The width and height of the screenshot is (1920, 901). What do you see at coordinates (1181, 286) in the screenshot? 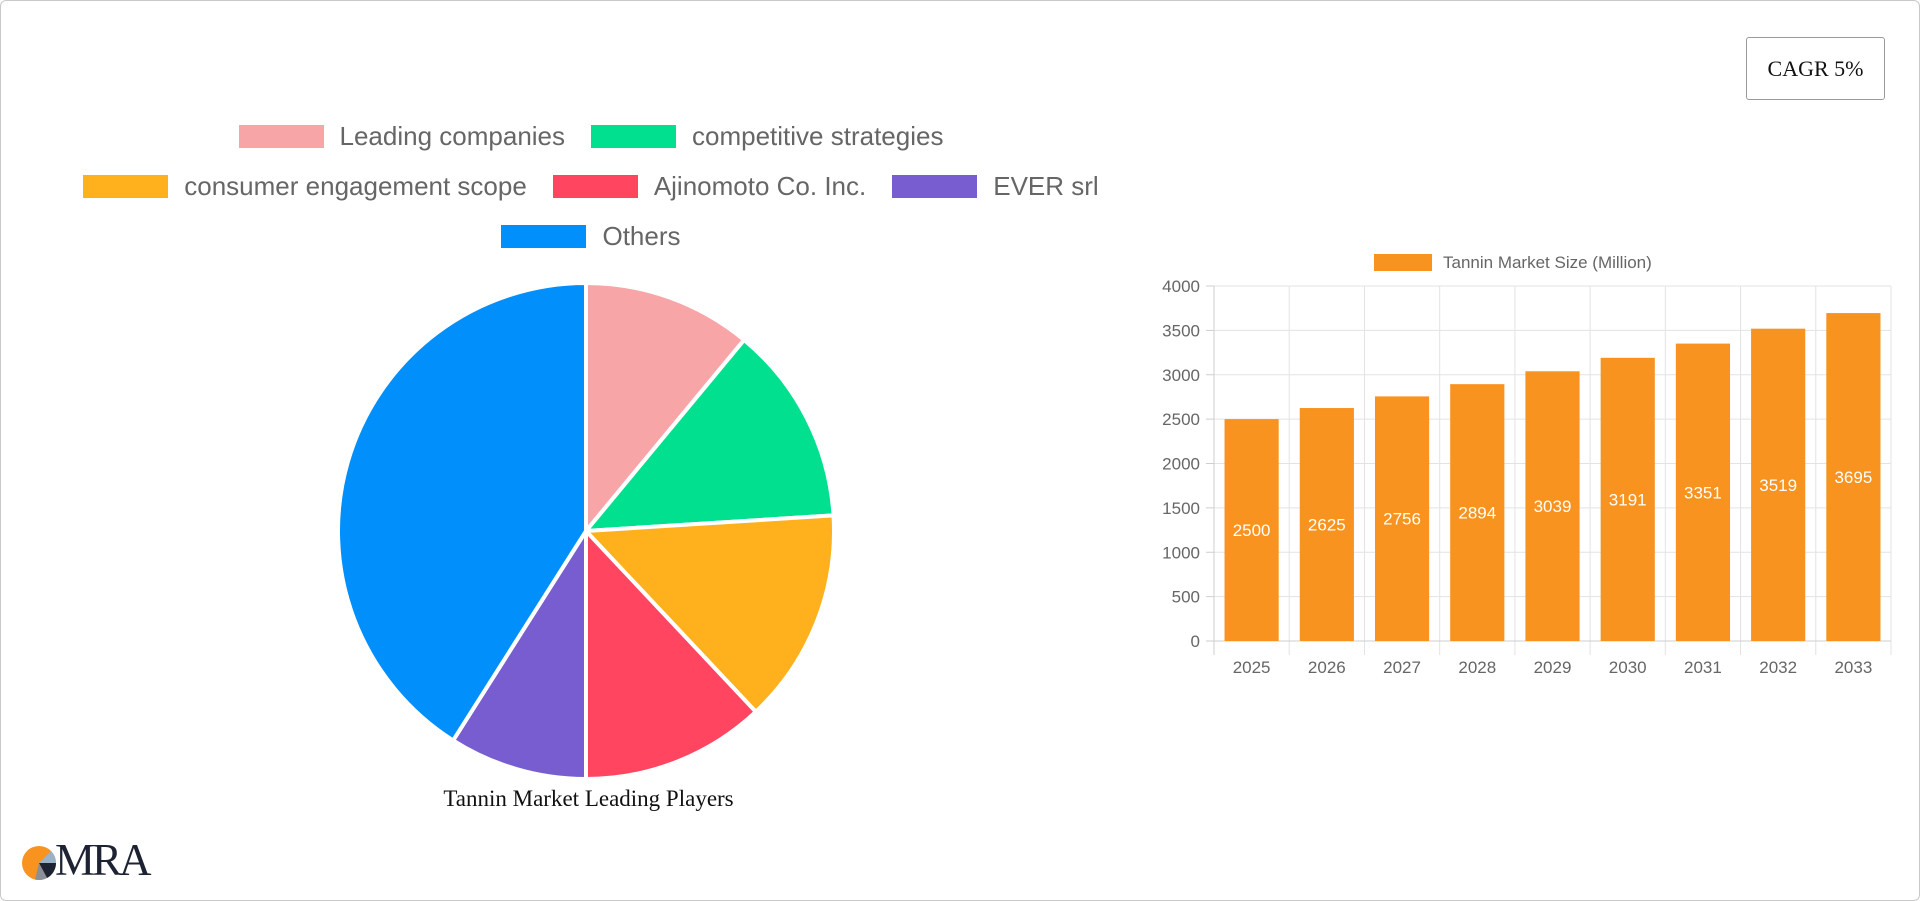
I see `y-tick-label: 4000` at bounding box center [1181, 286].